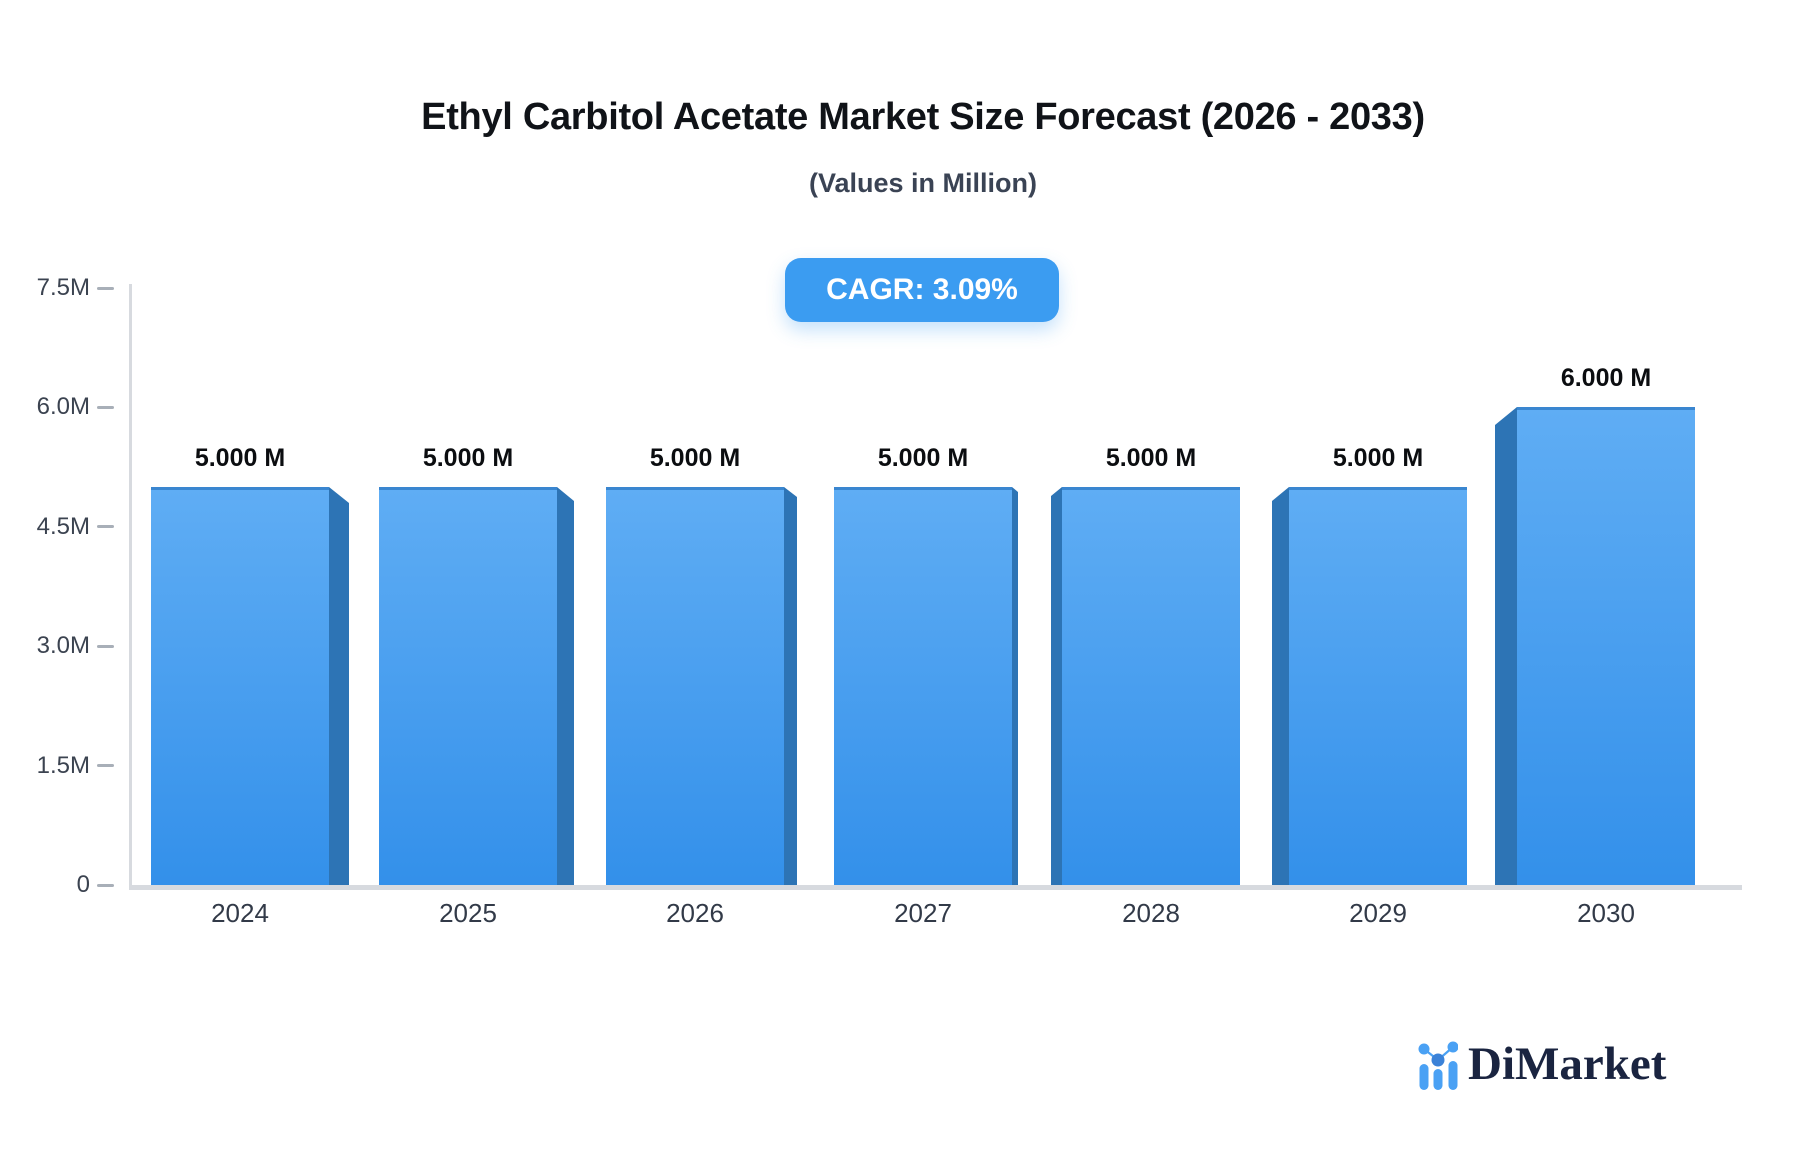 The image size is (1800, 1156). What do you see at coordinates (695, 913) in the screenshot?
I see `x-label-2026: 2026` at bounding box center [695, 913].